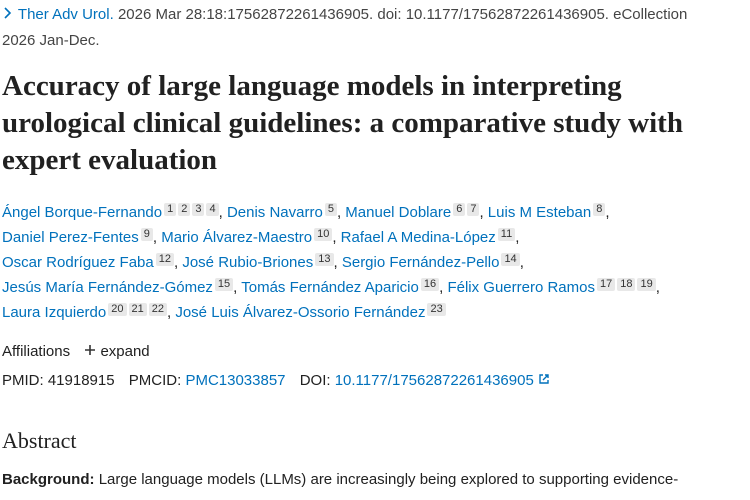 Image resolution: width=750 pixels, height=500 pixels. Describe the element at coordinates (430, 284) in the screenshot. I see `affiliation-number: 16` at that location.